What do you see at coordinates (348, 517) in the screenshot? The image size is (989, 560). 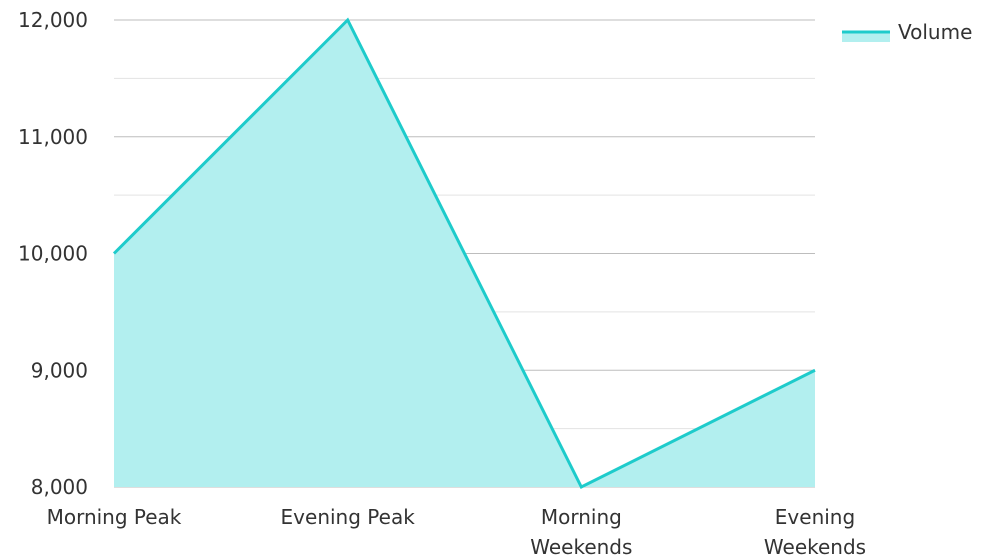 I see `x-tick-label: Evening Peak` at bounding box center [348, 517].